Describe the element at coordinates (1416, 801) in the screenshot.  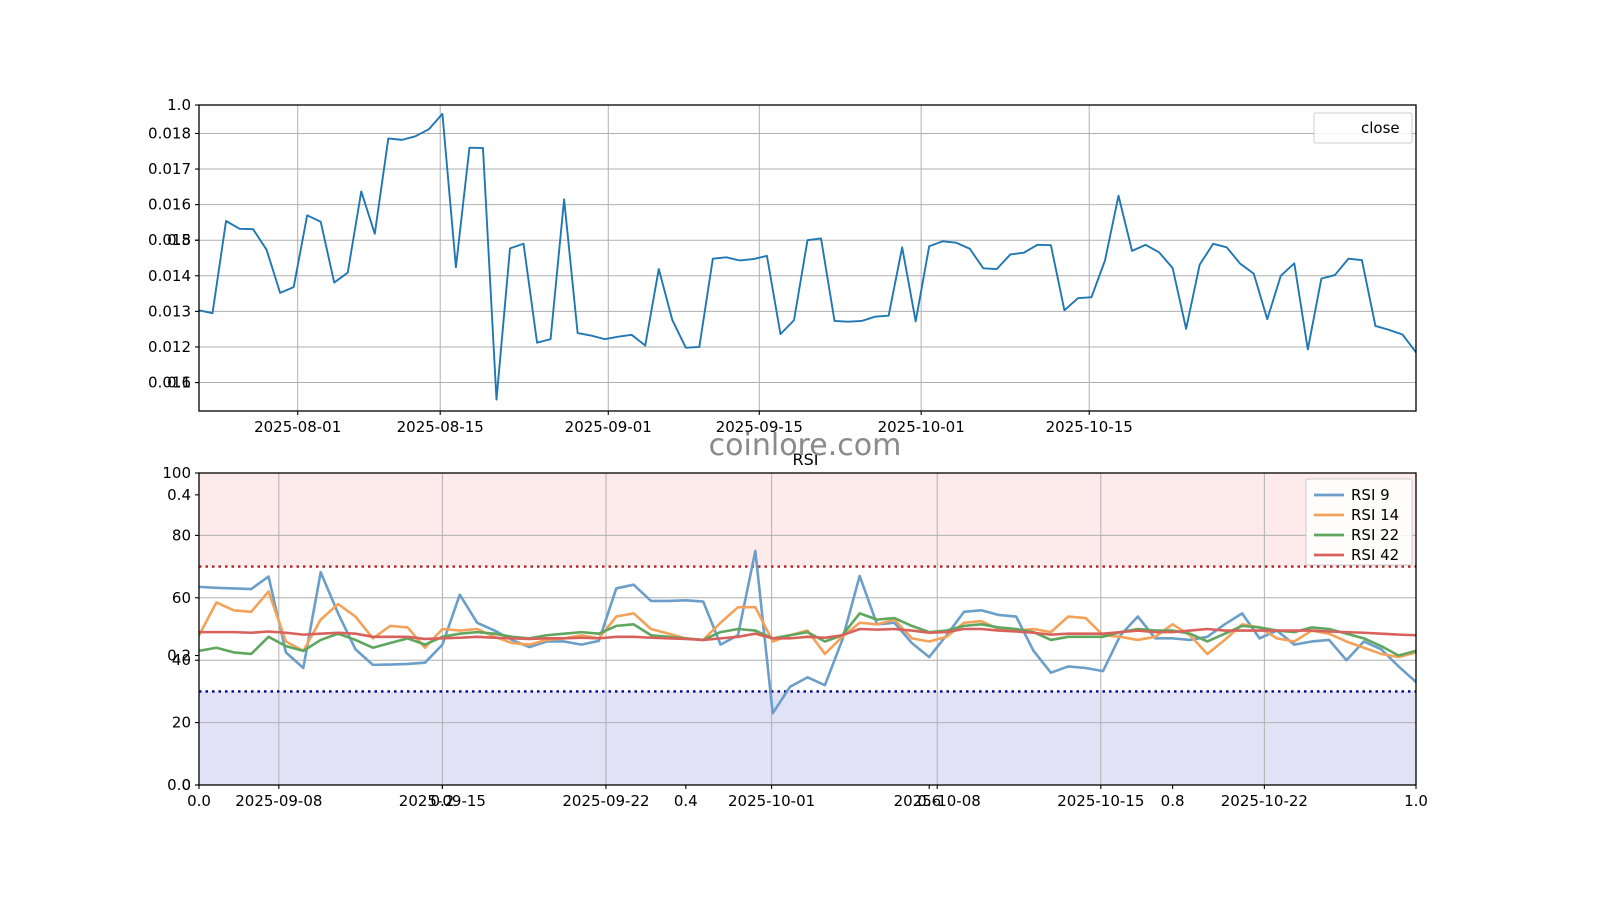
I see `rsi-secondary-xtick-label-5: 1.0` at that location.